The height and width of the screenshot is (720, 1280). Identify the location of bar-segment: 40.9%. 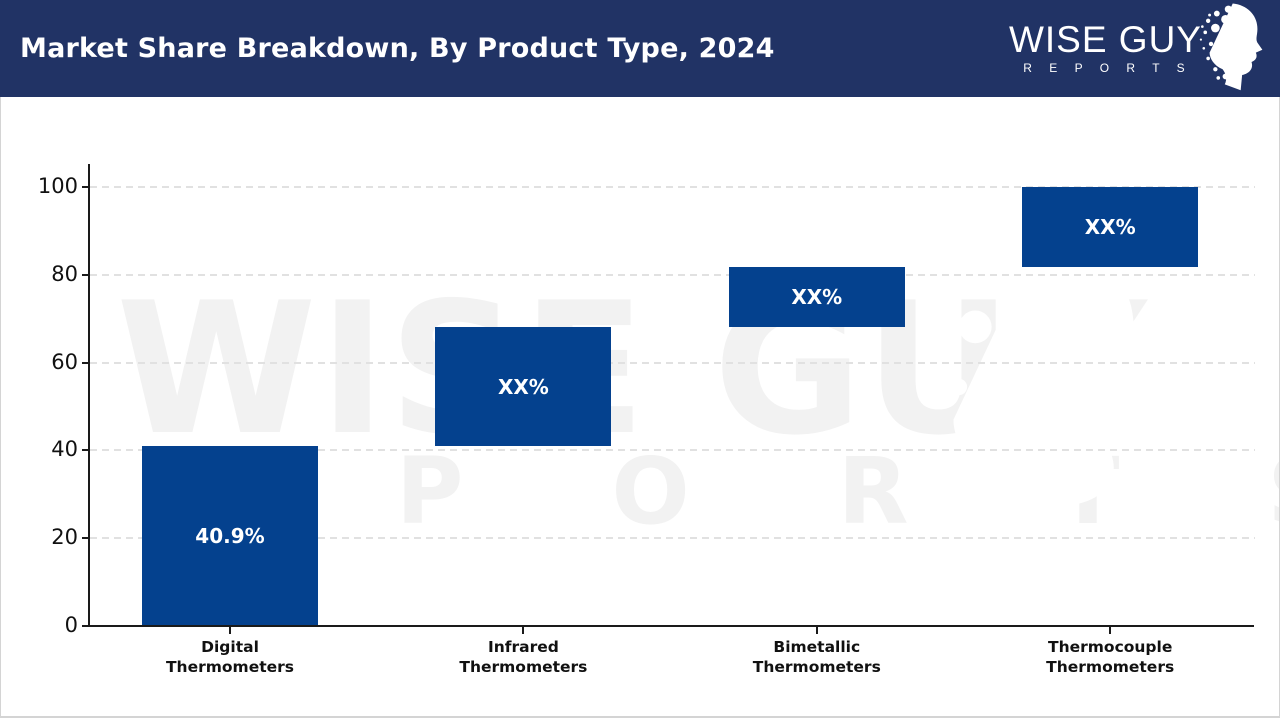
(230, 536).